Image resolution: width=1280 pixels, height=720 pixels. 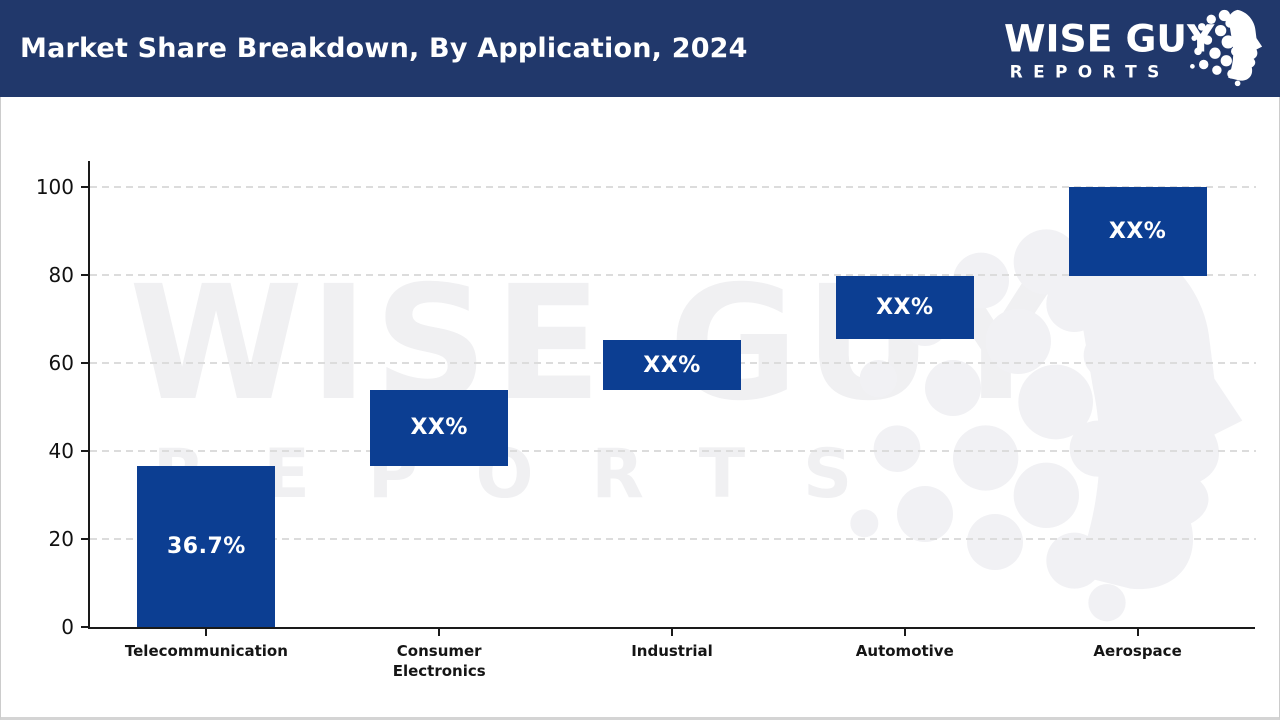 I want to click on bar-industrial: XX%, so click(x=672, y=365).